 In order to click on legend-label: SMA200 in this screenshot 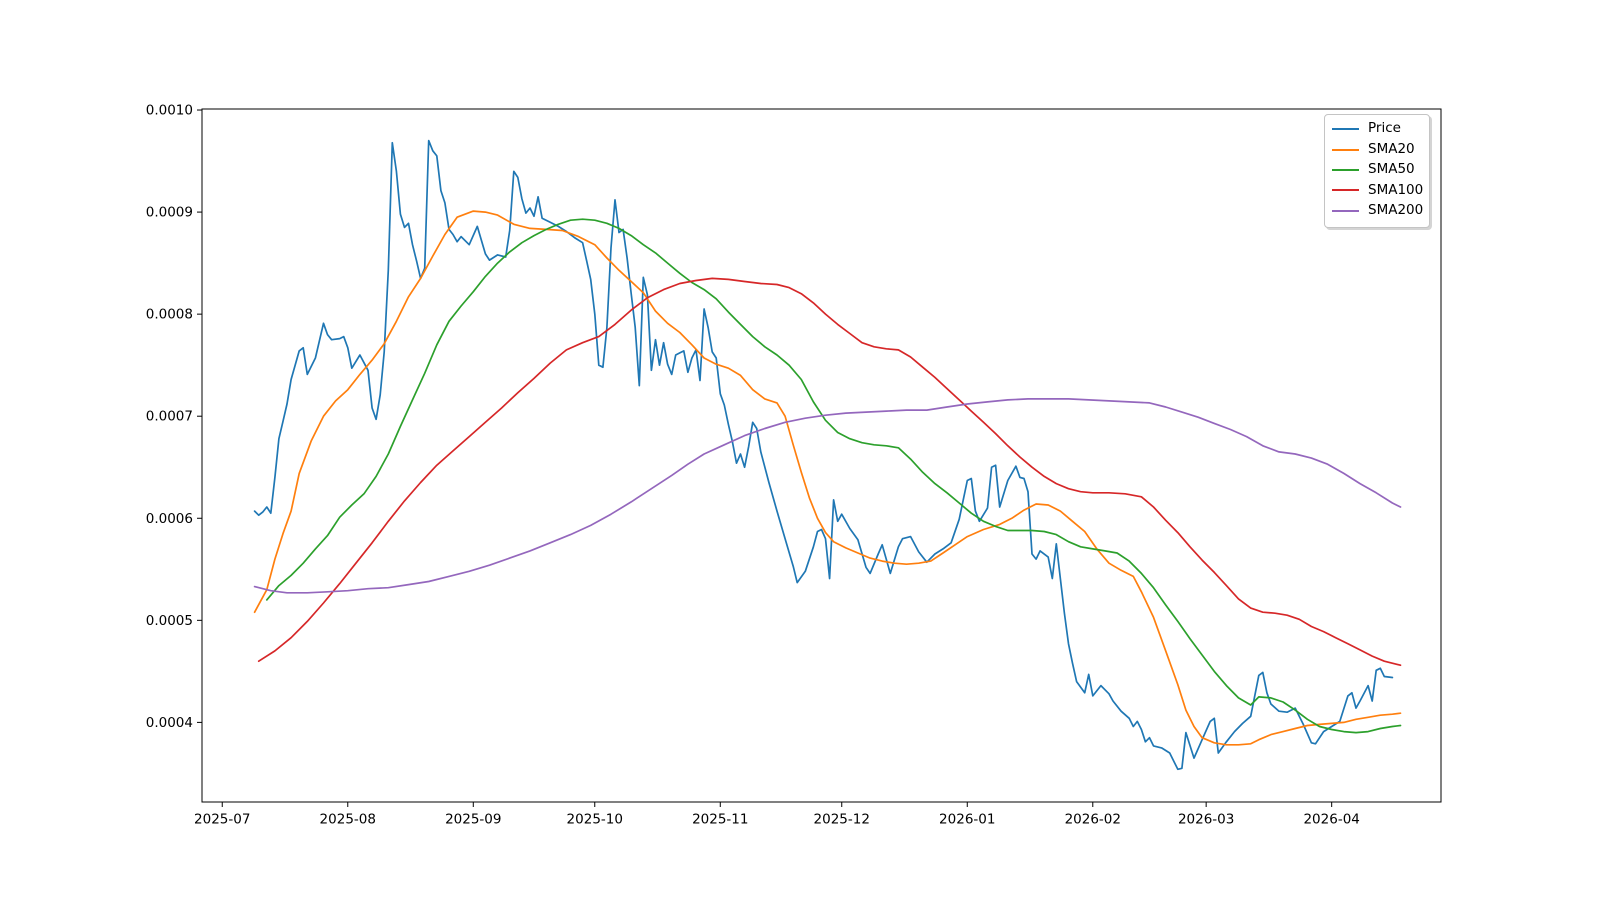, I will do `click(1396, 210)`.